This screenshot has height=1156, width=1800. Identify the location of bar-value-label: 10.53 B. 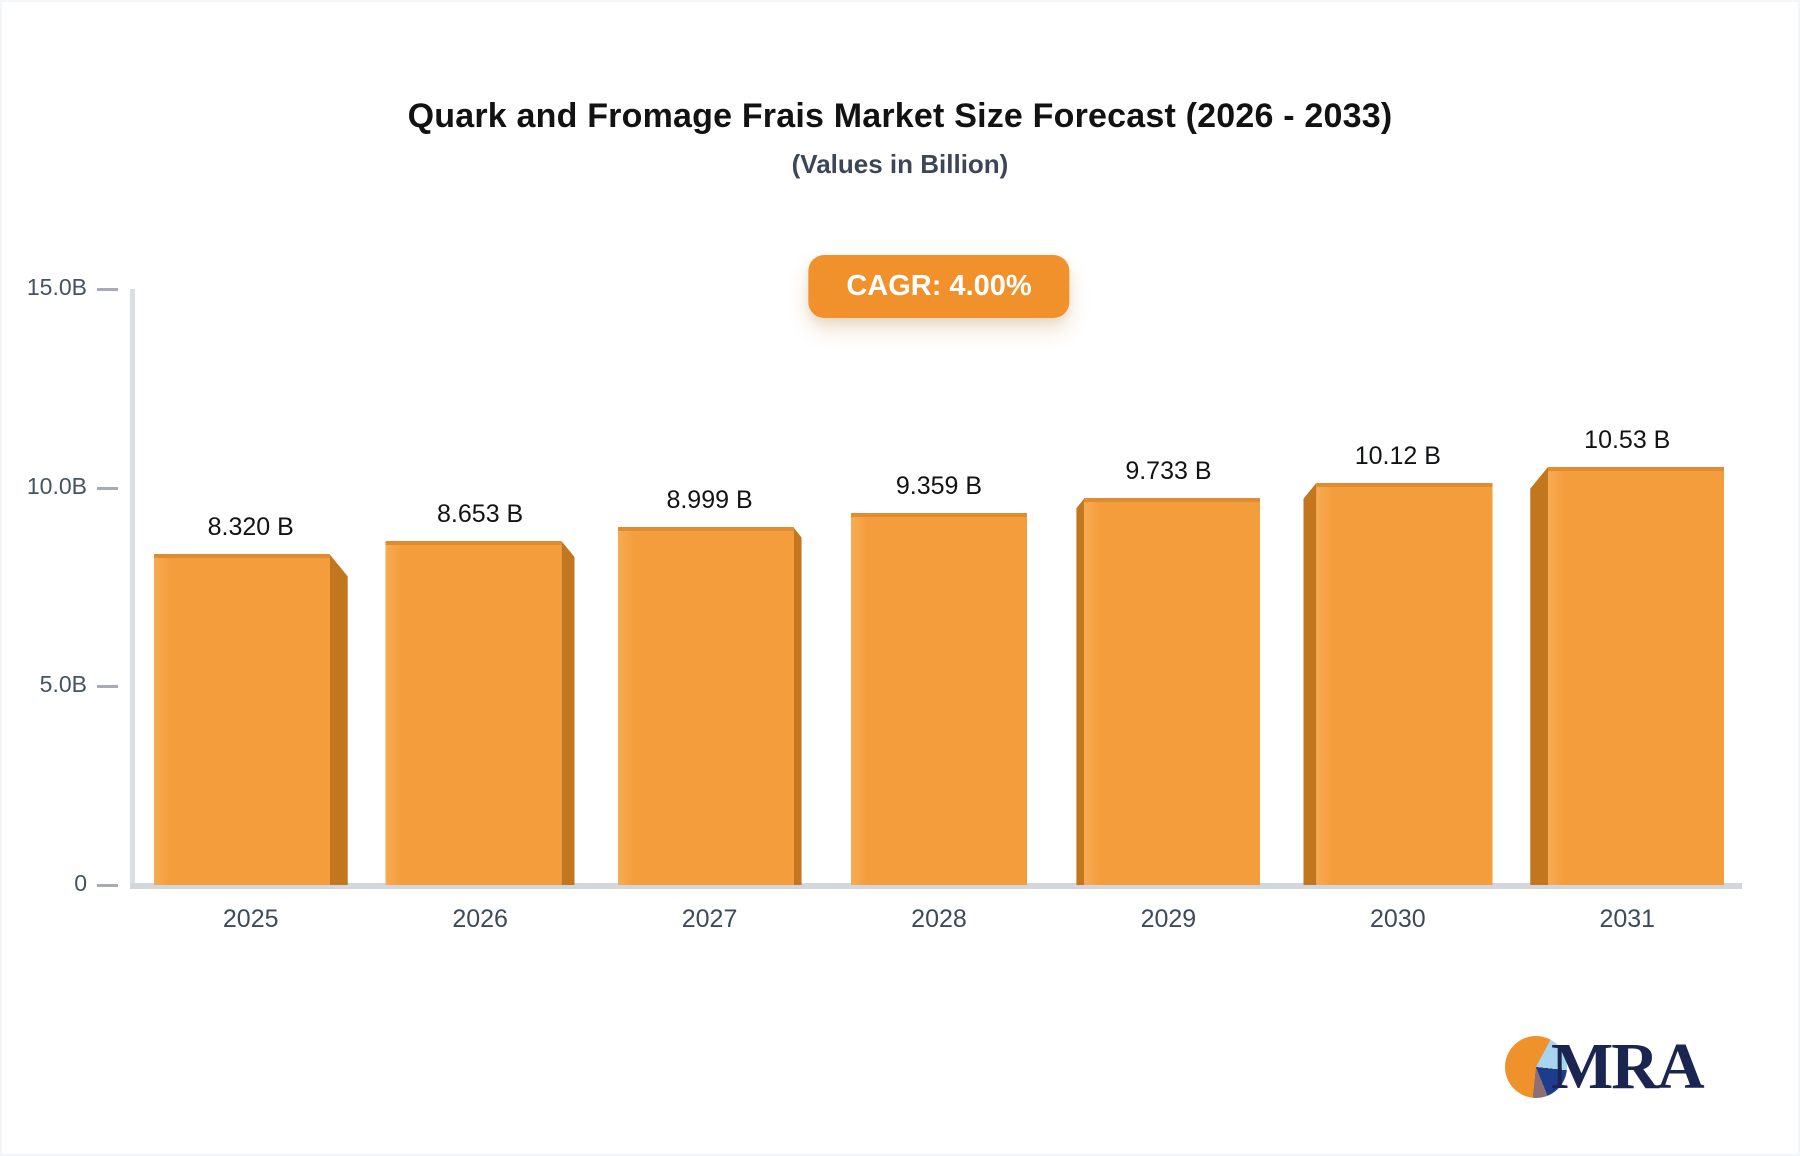
(1627, 439).